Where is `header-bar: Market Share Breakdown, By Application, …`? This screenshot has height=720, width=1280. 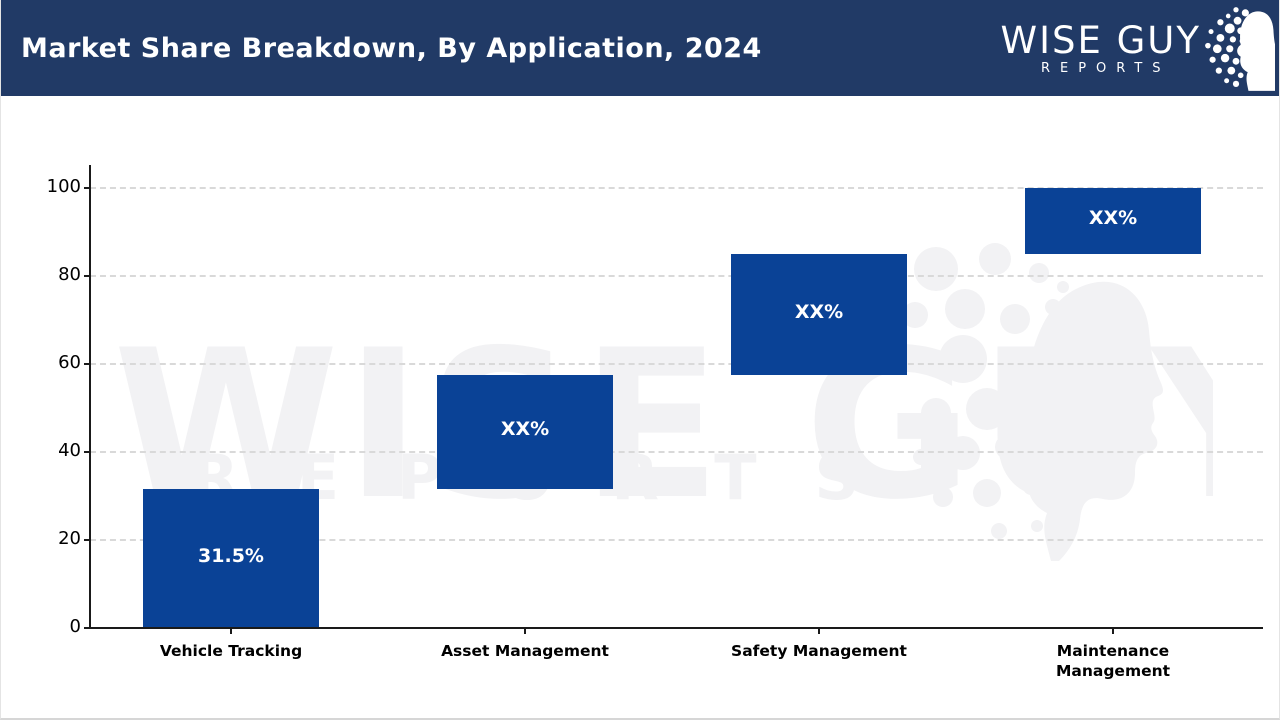
header-bar: Market Share Breakdown, By Application, … is located at coordinates (640, 48).